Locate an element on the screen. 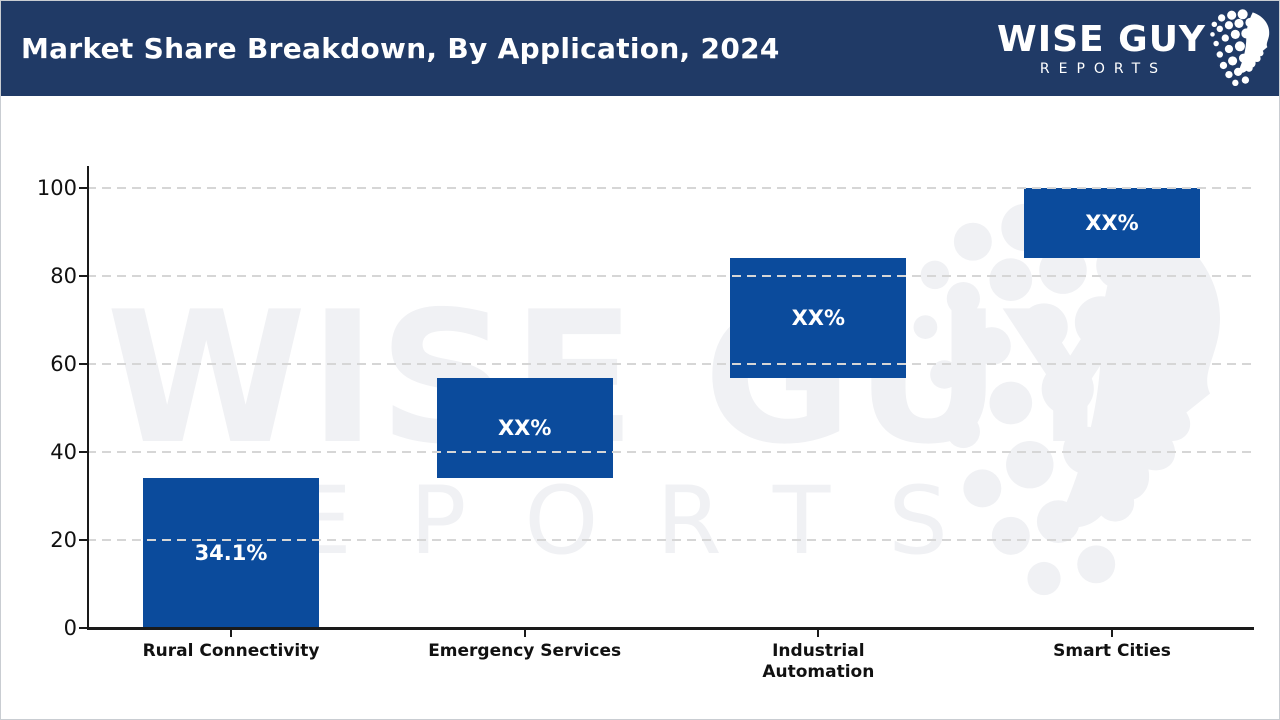 The image size is (1280, 720). x-category-label-industrial-automation: Industrial Automation is located at coordinates (818, 661).